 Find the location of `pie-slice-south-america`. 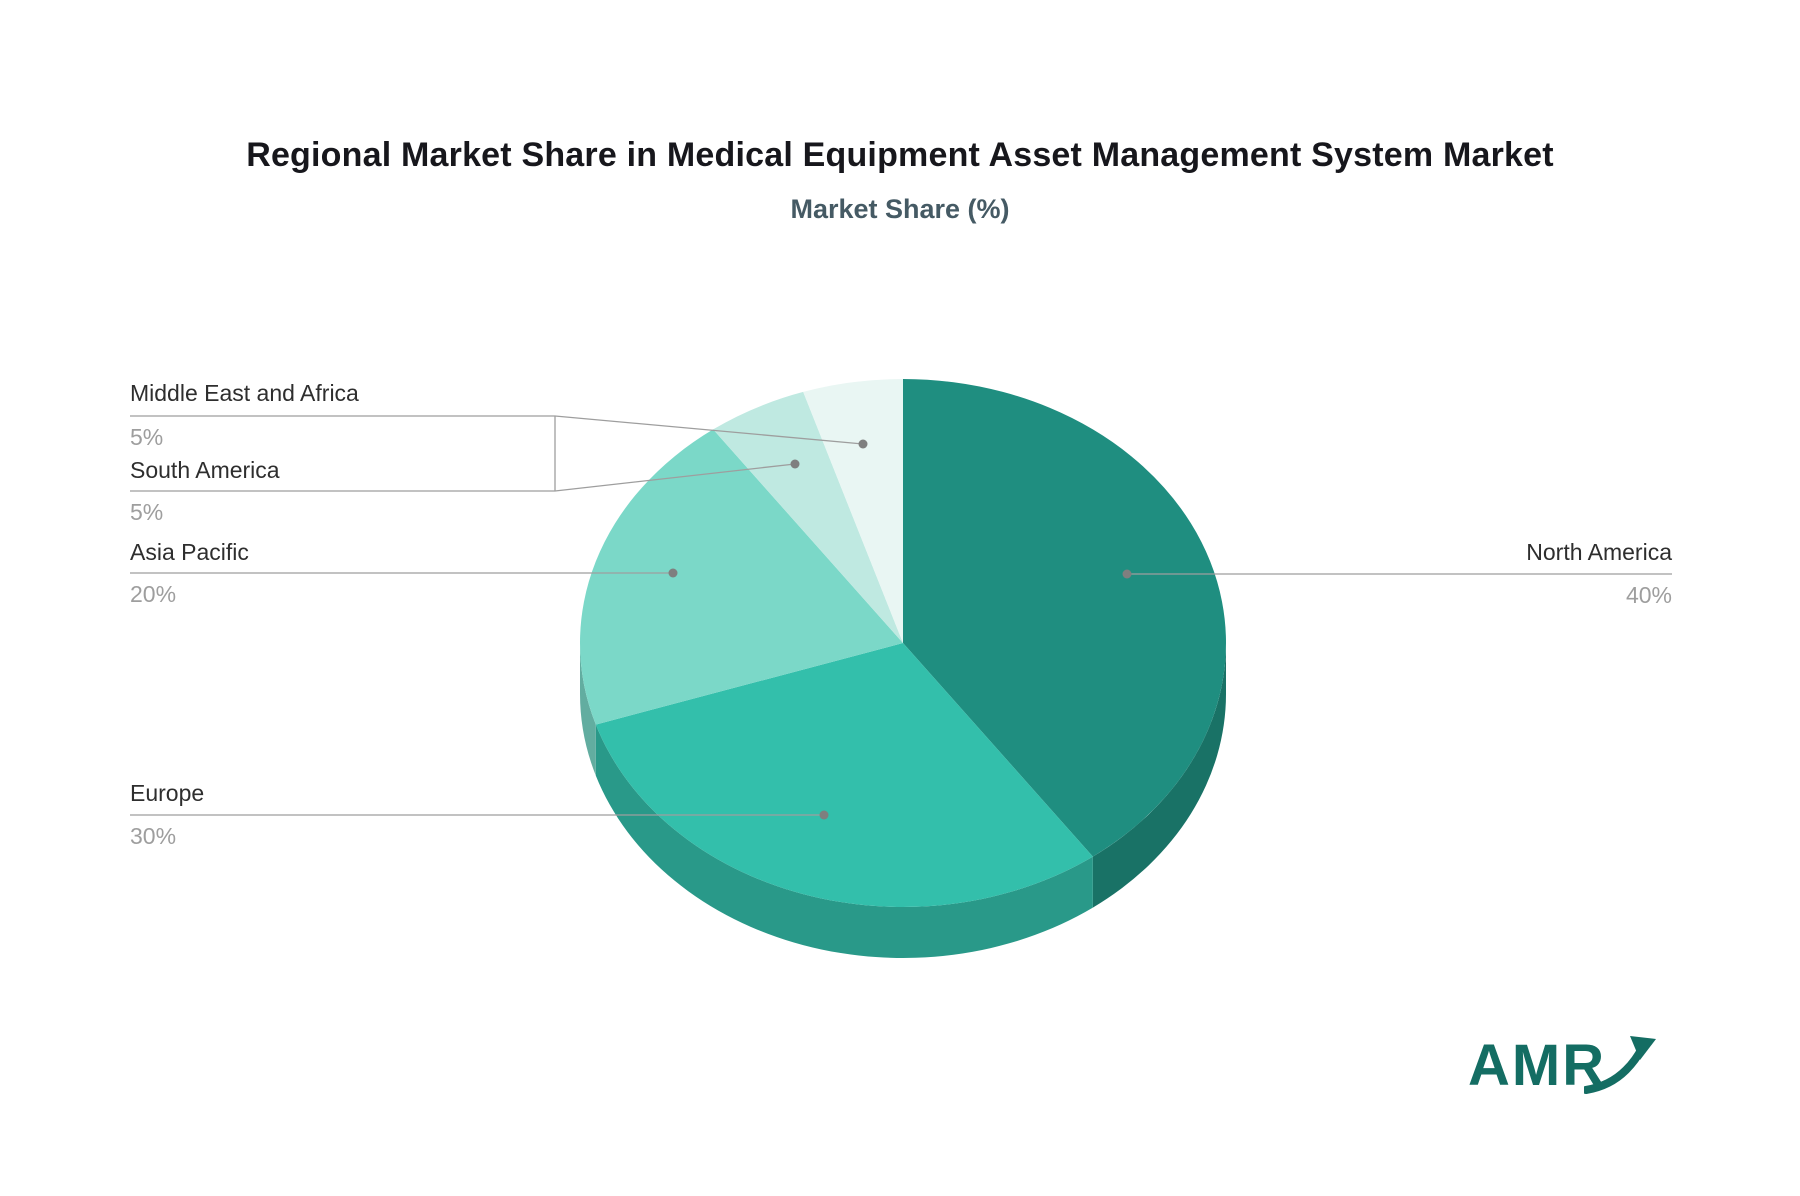

pie-slice-south-america is located at coordinates (808, 517).